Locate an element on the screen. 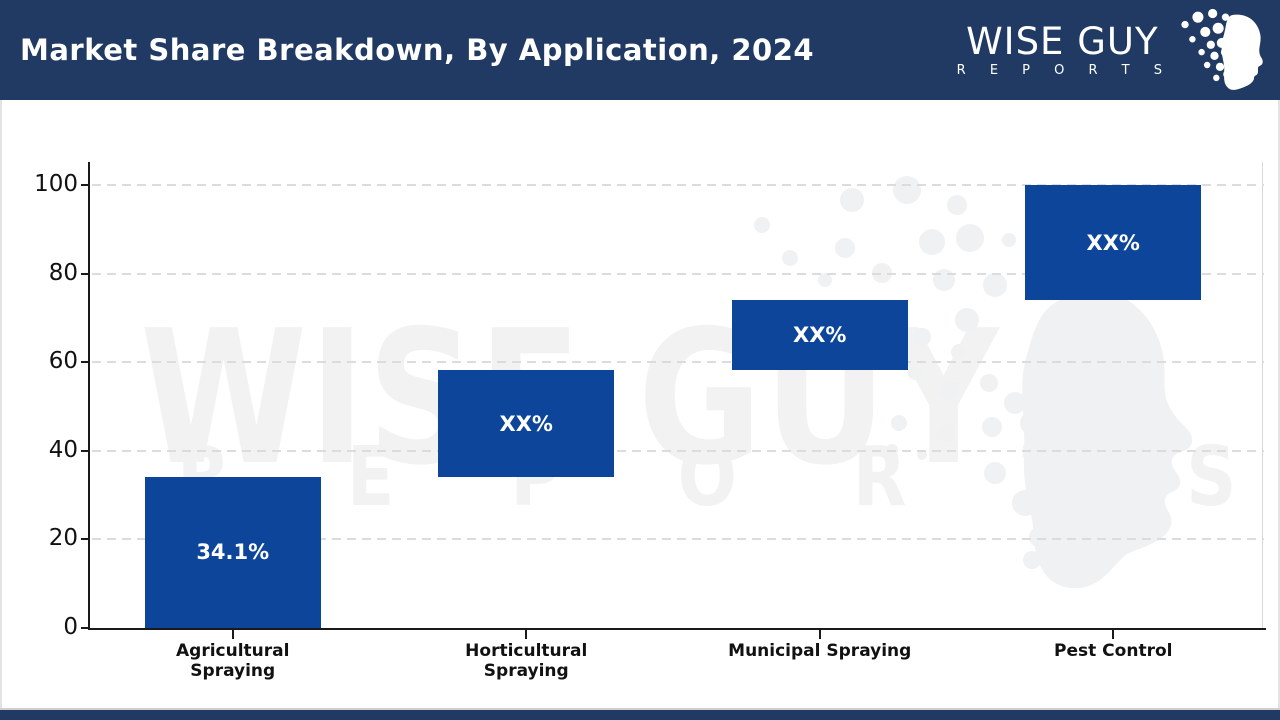 This screenshot has height=720, width=1280. brand-logo: WISE GUY R E P O R T S is located at coordinates (1109, 50).